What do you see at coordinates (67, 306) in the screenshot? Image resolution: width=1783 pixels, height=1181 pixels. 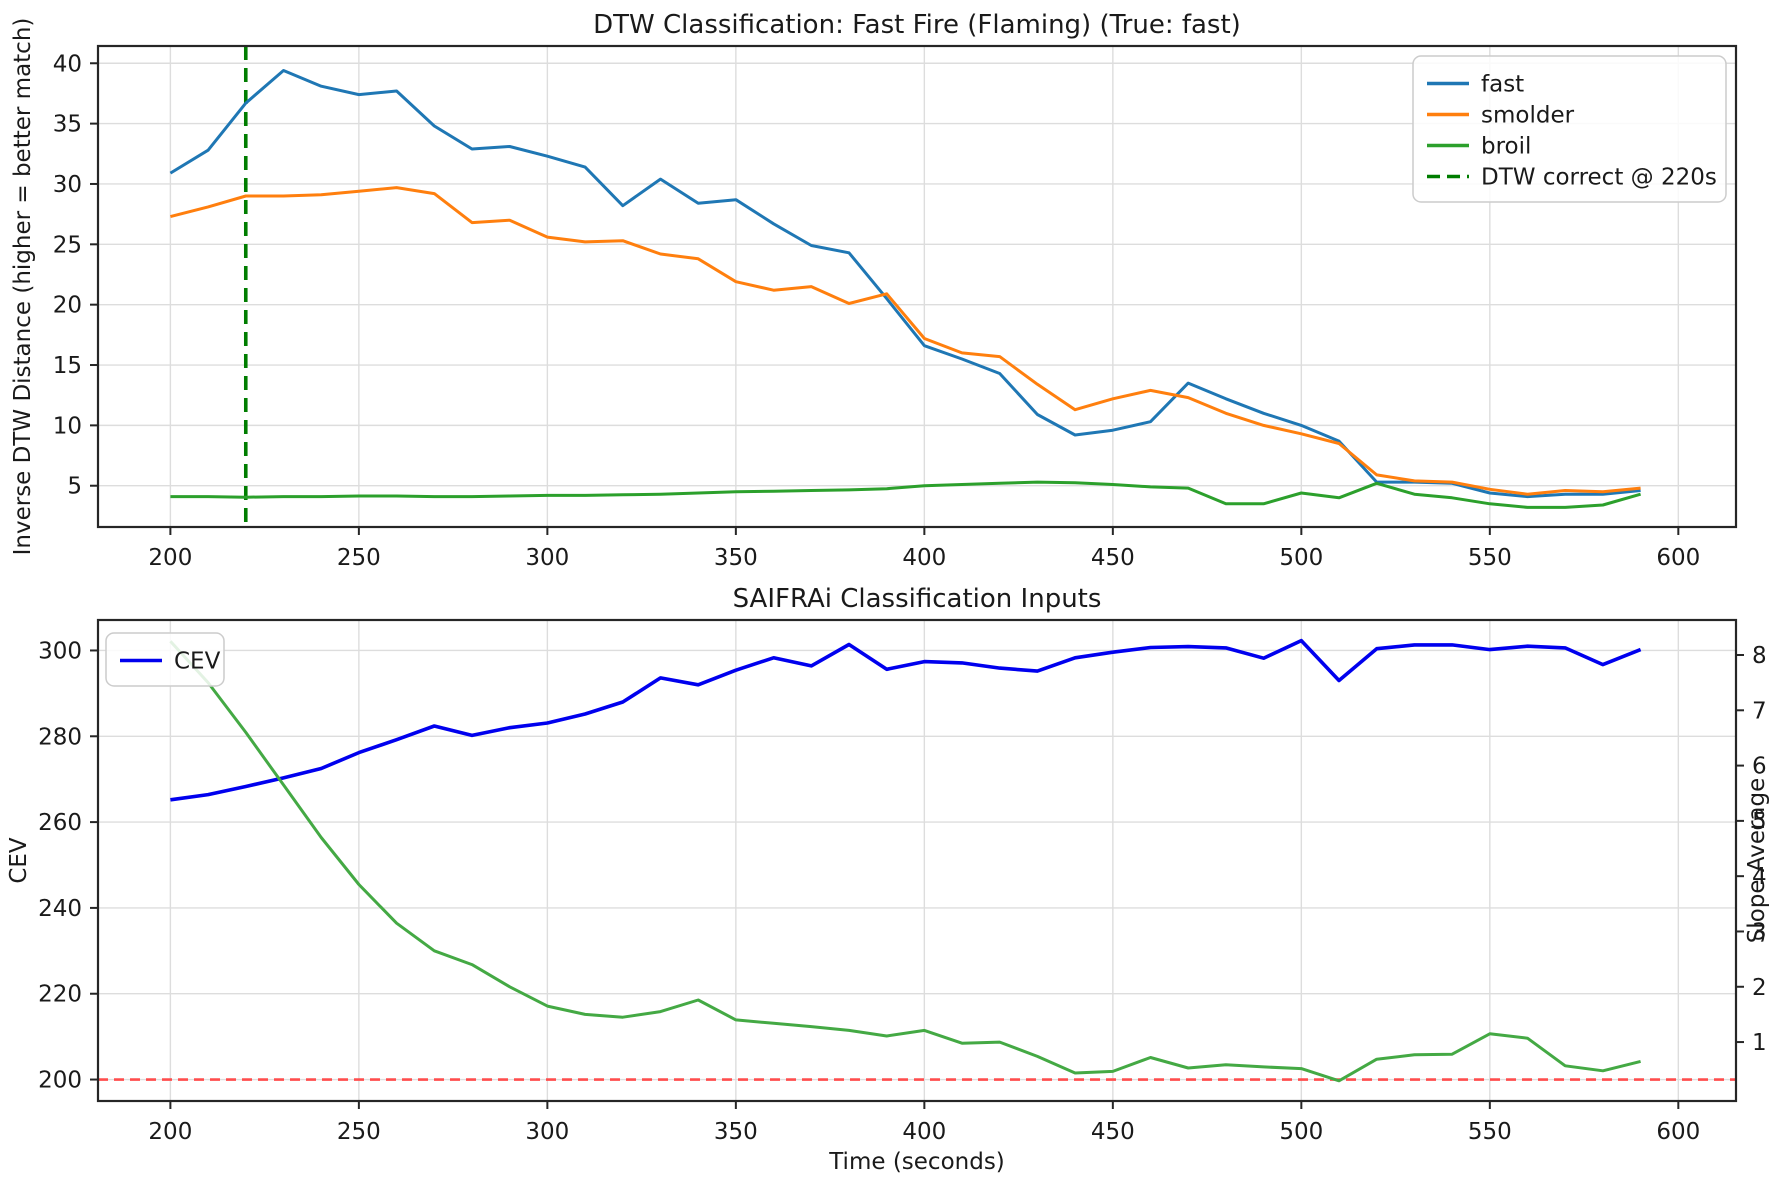 I see `y-tick-label-left: 20` at bounding box center [67, 306].